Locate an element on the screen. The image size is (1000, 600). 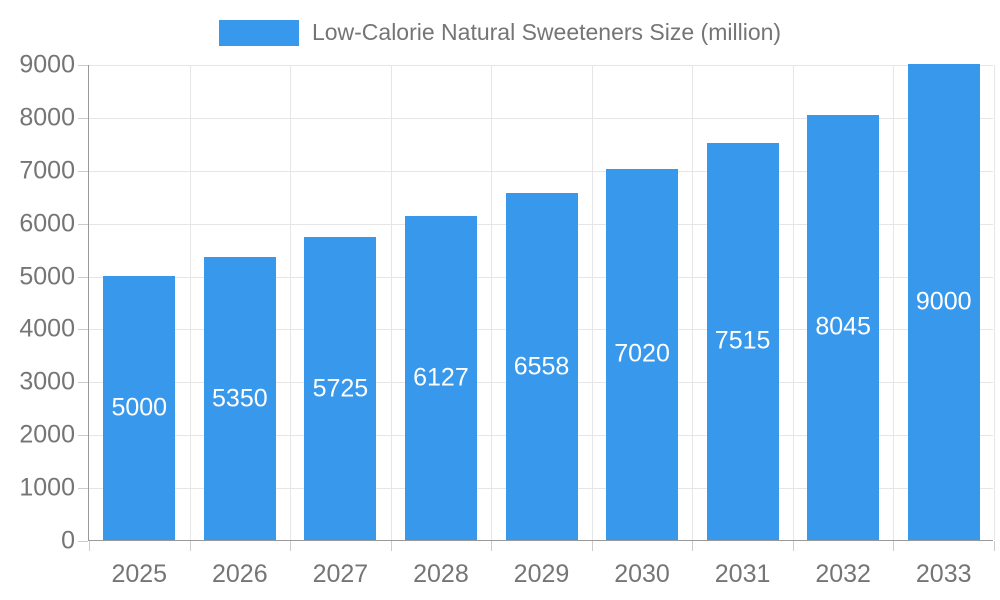
bar-2033: 9000 is located at coordinates (943, 302).